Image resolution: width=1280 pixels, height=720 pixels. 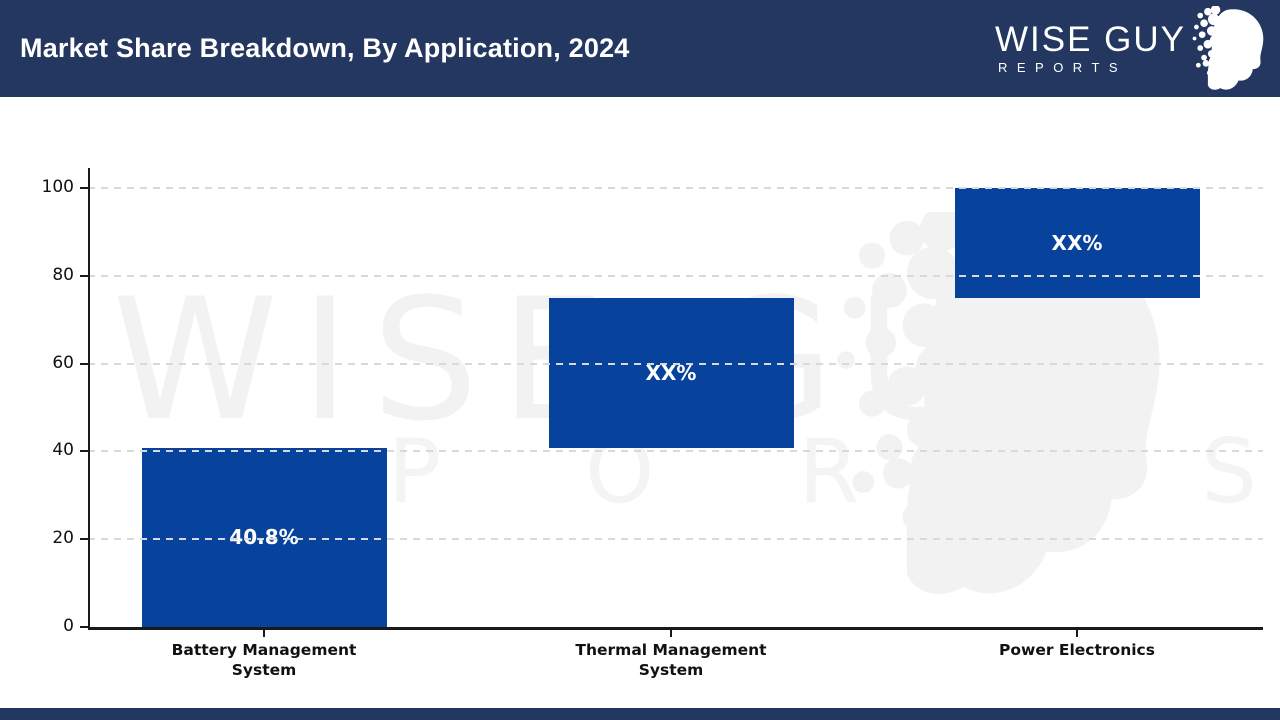 What do you see at coordinates (1062, 67) in the screenshot?
I see `brand-logo-subname: REPORTS` at bounding box center [1062, 67].